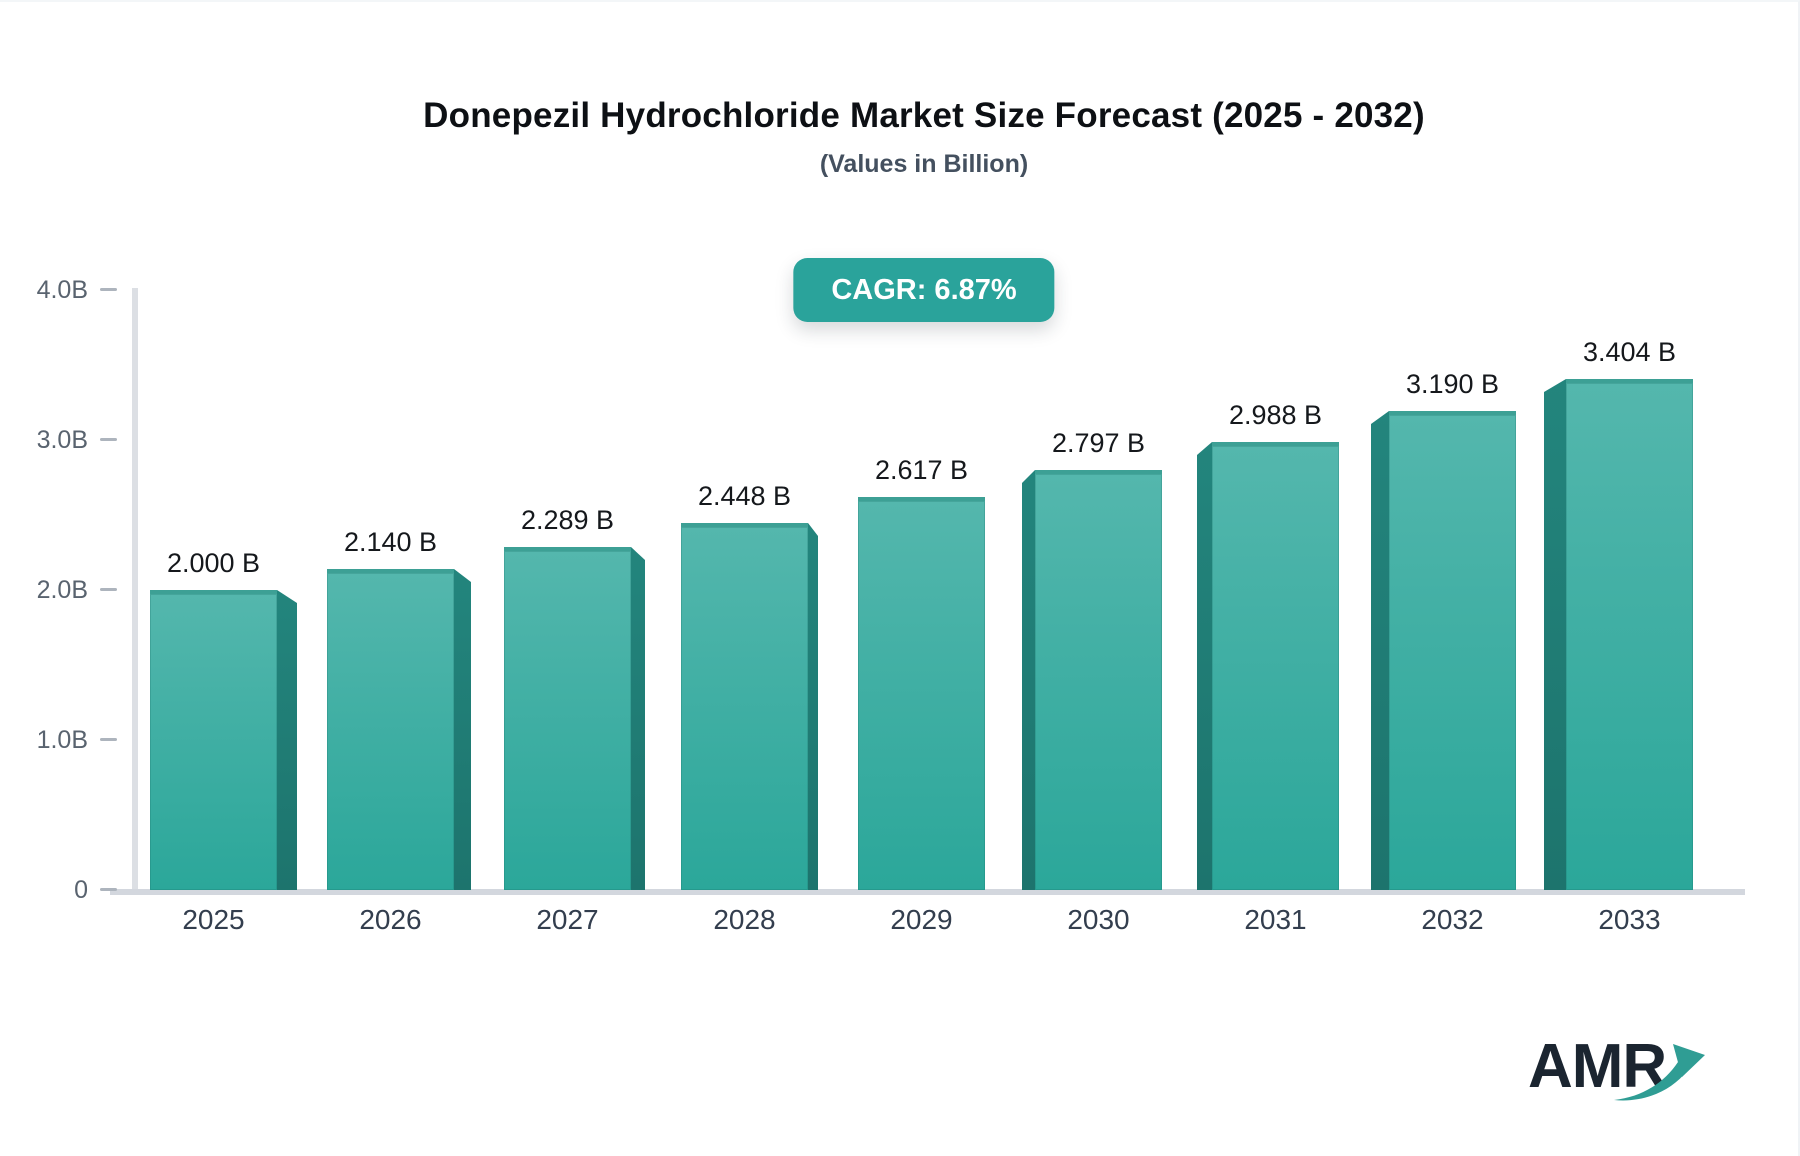  Describe the element at coordinates (1098, 919) in the screenshot. I see `x-axis-label-2030: 2030` at that location.